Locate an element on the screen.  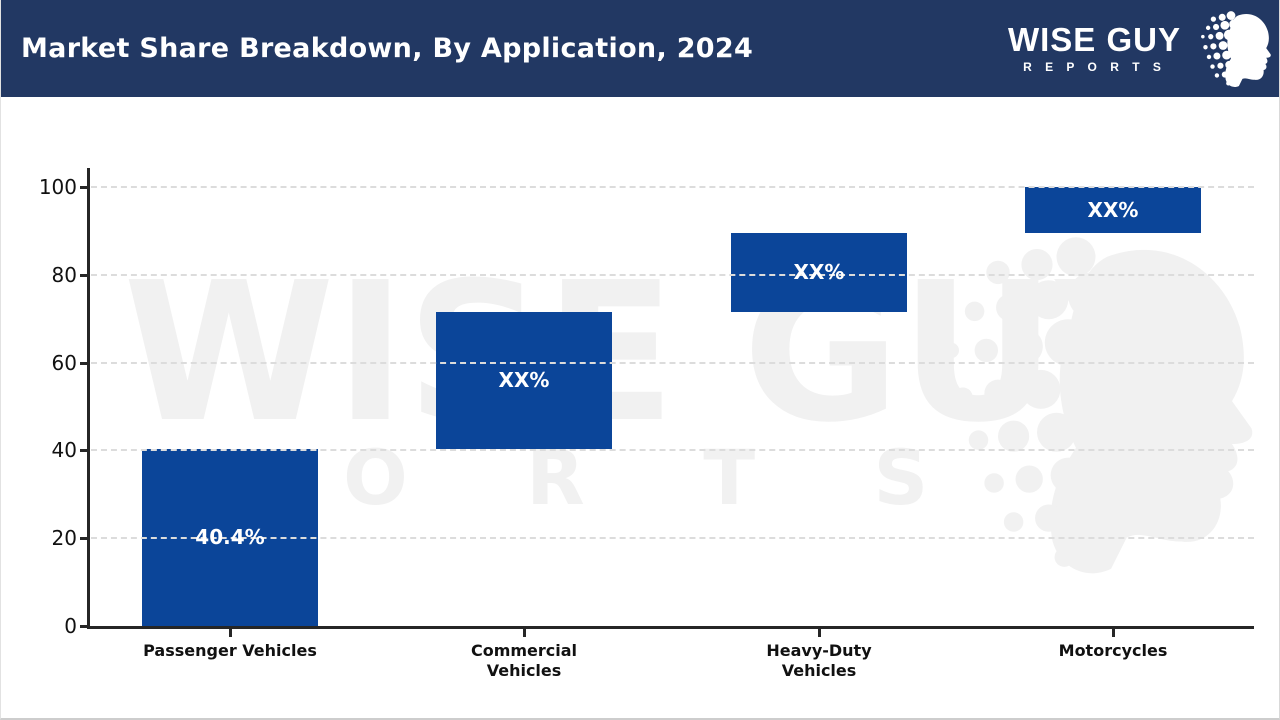
logo-subtext: R E P O R T S is located at coordinates (1094, 67).